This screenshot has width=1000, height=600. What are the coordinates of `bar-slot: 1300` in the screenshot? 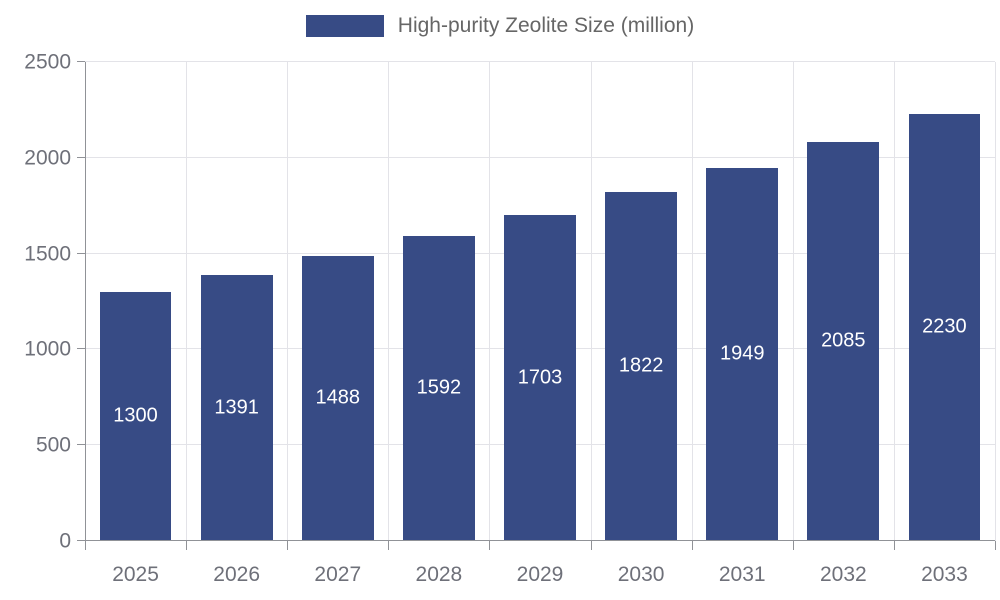 It's located at (135, 301).